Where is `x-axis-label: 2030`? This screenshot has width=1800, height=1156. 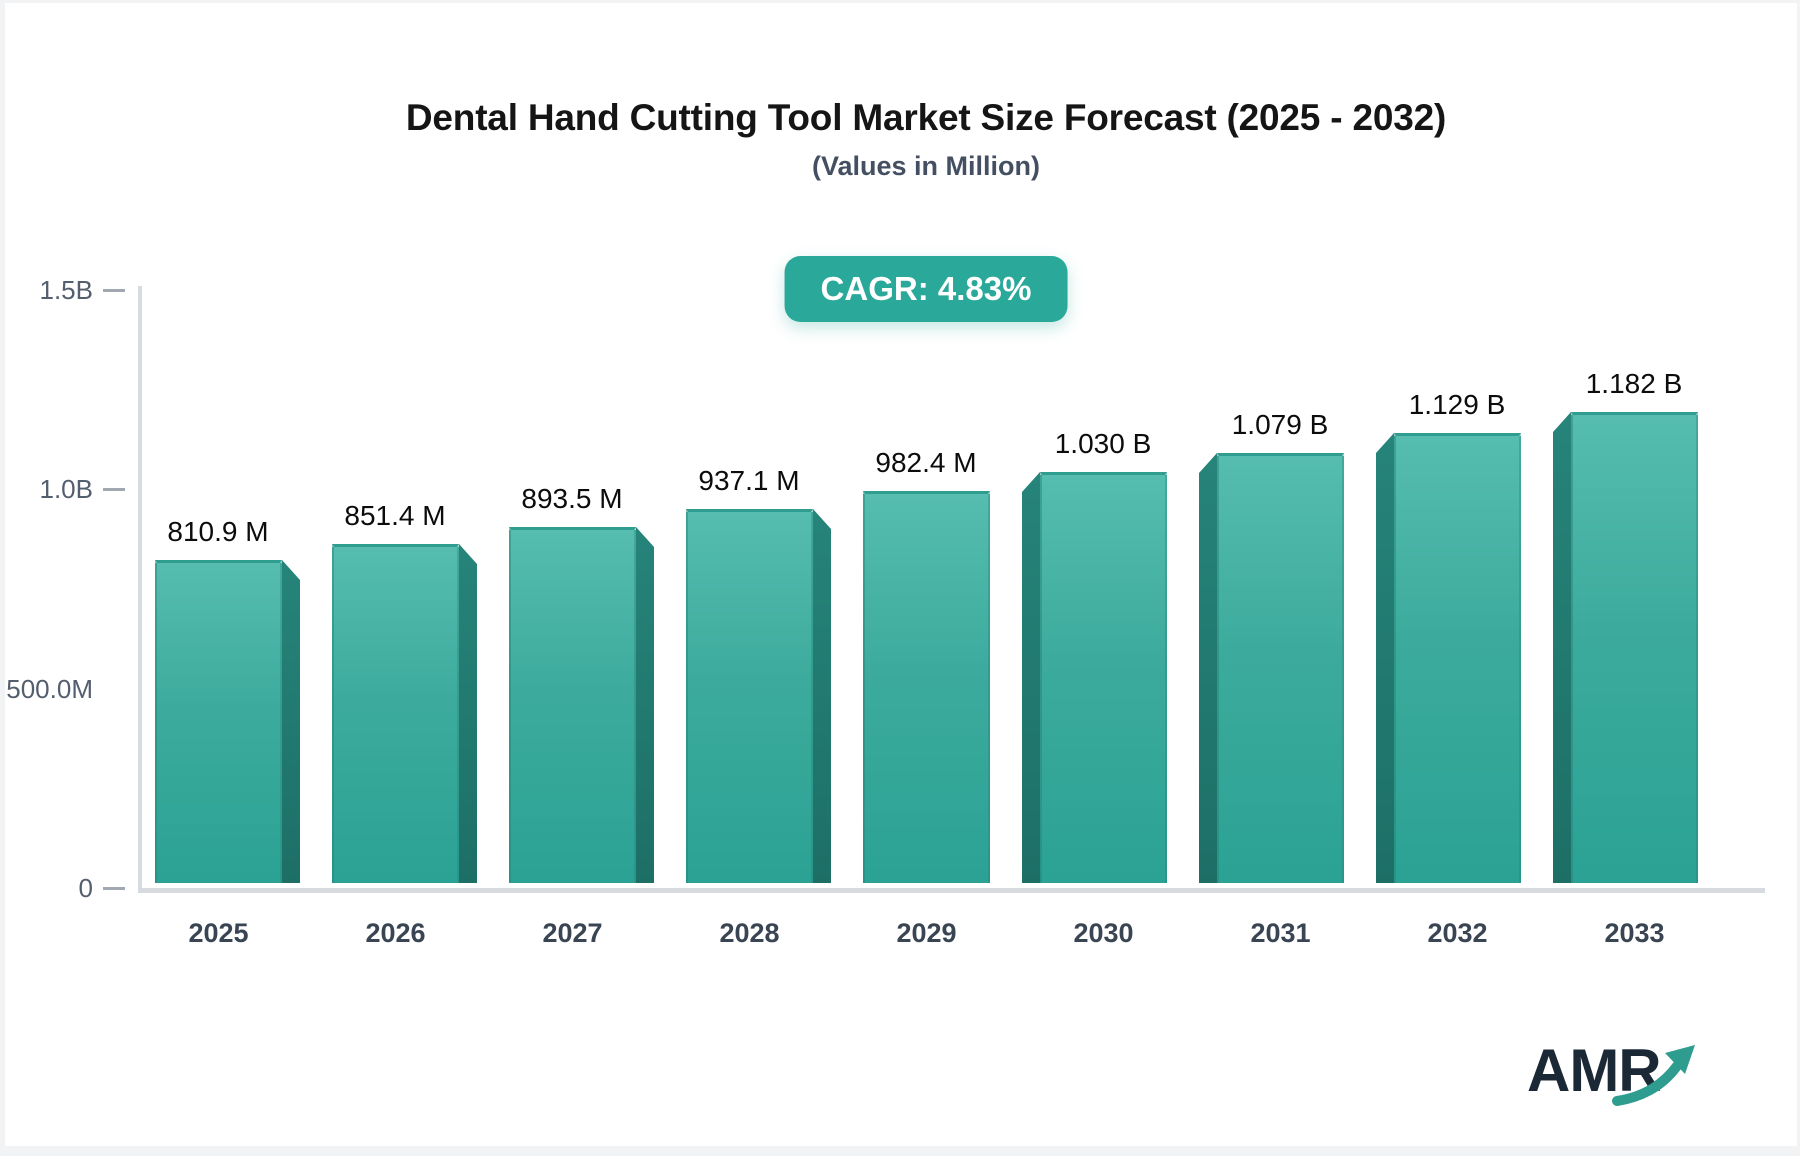 x-axis-label: 2030 is located at coordinates (1103, 933).